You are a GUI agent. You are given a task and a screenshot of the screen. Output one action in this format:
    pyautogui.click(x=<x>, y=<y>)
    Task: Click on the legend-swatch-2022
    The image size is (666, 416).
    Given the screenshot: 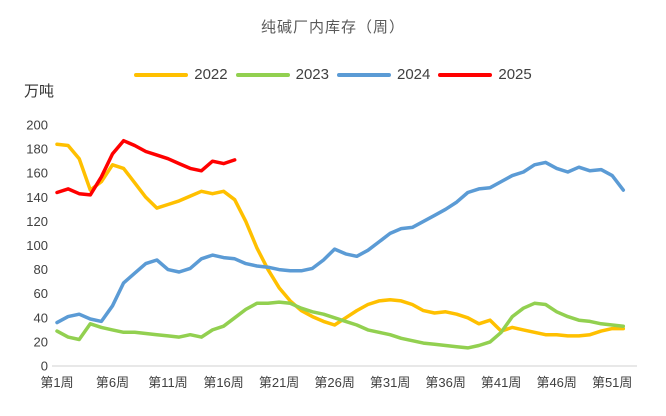 What is the action you would take?
    pyautogui.click(x=161, y=74)
    